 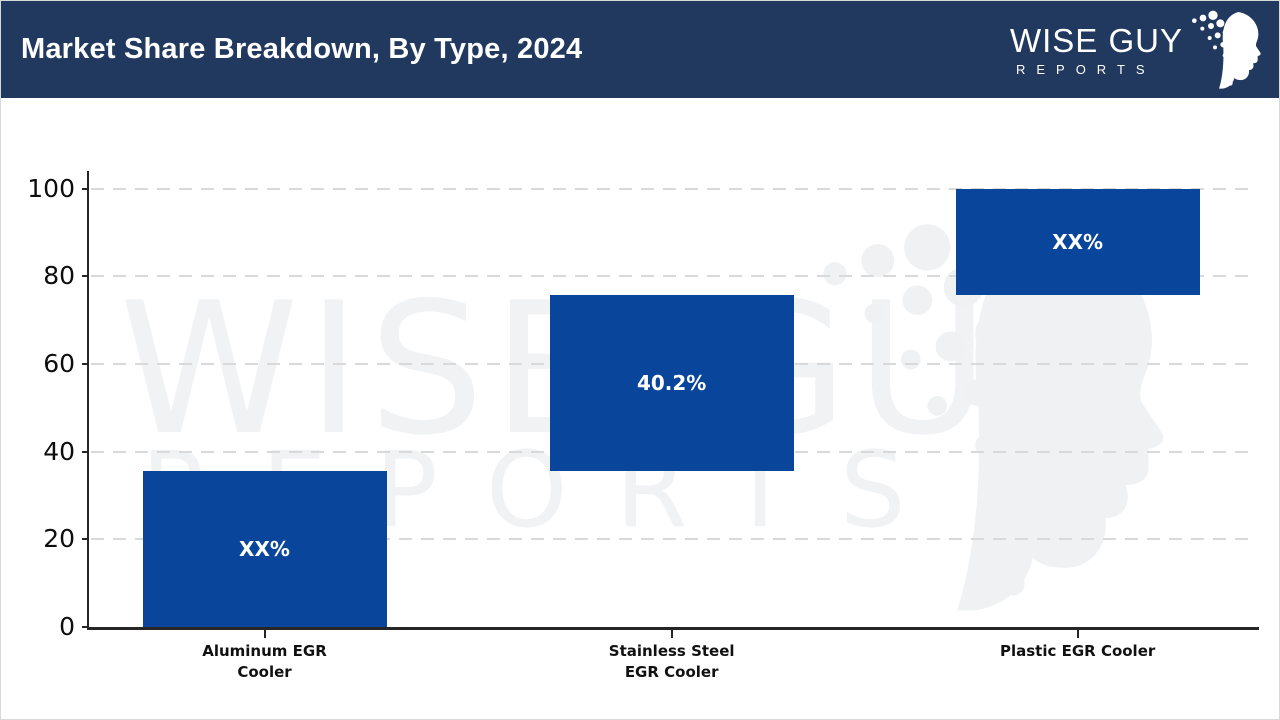 I want to click on x-axis-spine, so click(x=673, y=628).